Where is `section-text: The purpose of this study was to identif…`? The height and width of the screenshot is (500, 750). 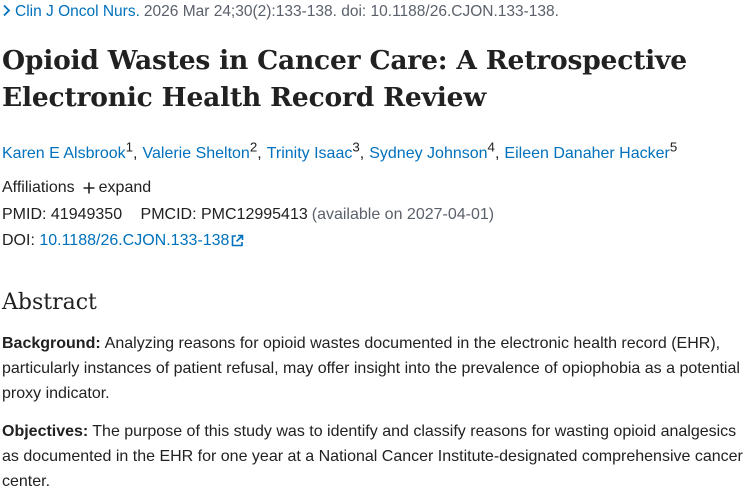 section-text: The purpose of this study was to identif… is located at coordinates (372, 456).